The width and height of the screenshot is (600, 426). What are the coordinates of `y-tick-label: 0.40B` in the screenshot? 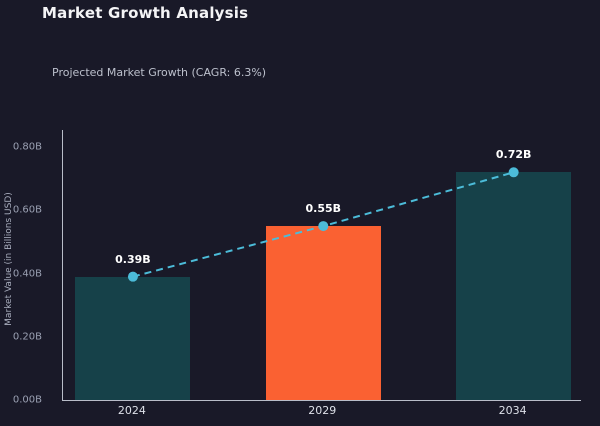 It's located at (27, 273).